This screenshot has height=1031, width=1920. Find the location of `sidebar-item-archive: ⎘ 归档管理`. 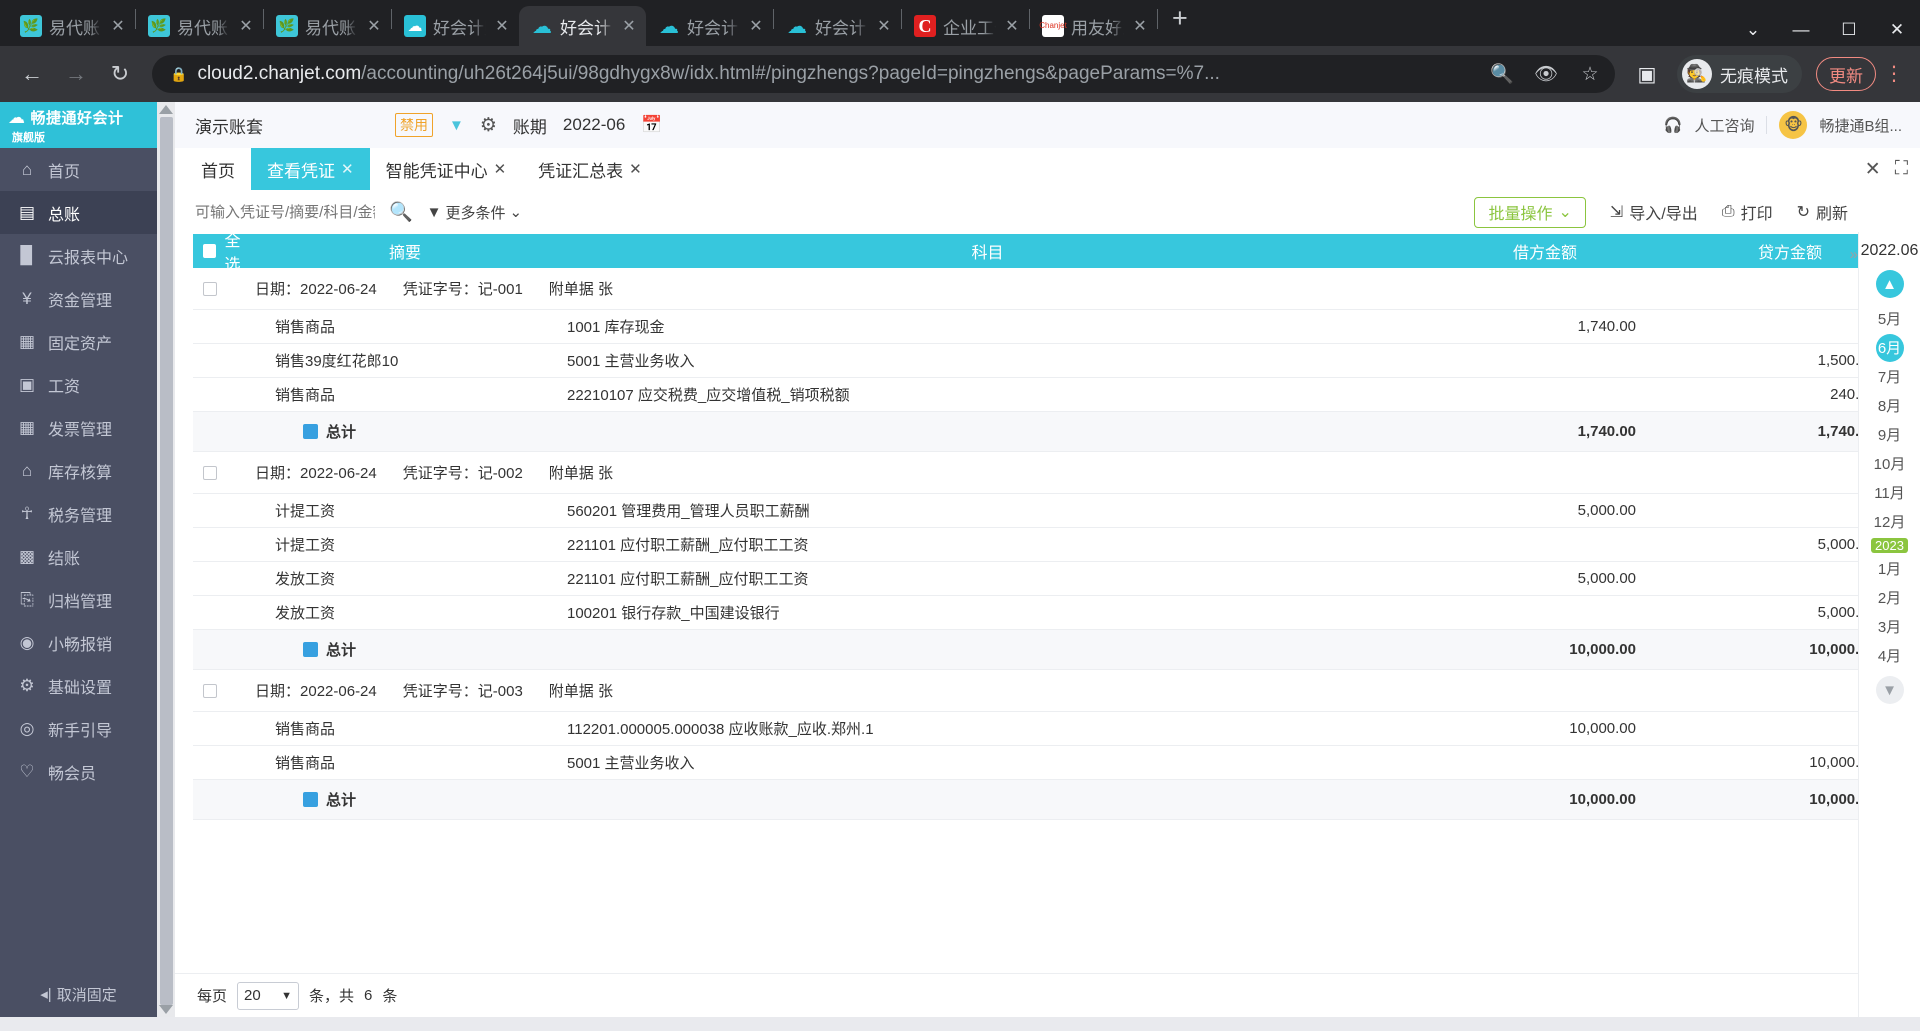

sidebar-item-archive: ⎘ 归档管理 is located at coordinates (78, 599).